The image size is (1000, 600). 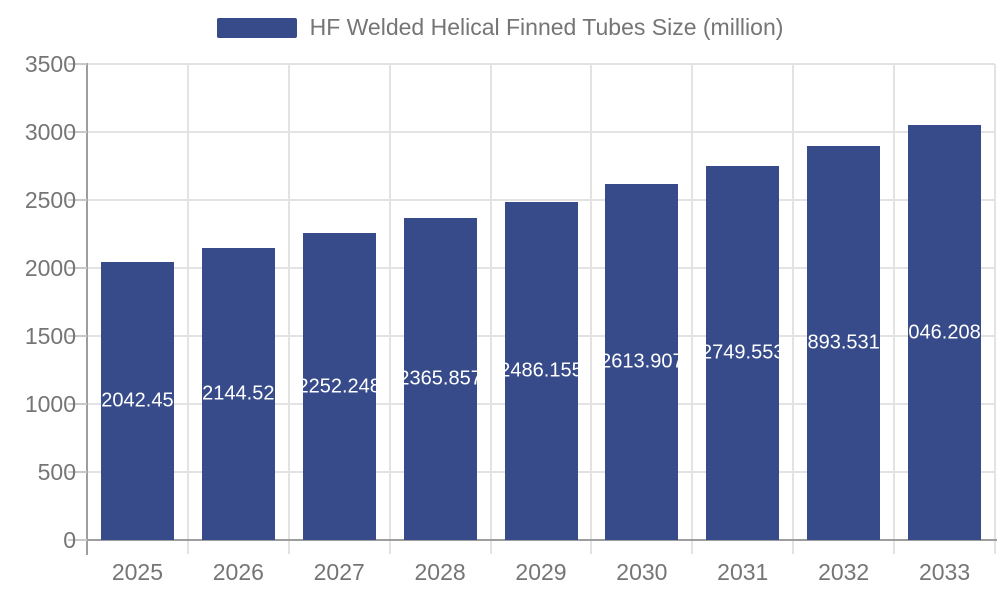 I want to click on y-tick-label: 2000, so click(x=50, y=267).